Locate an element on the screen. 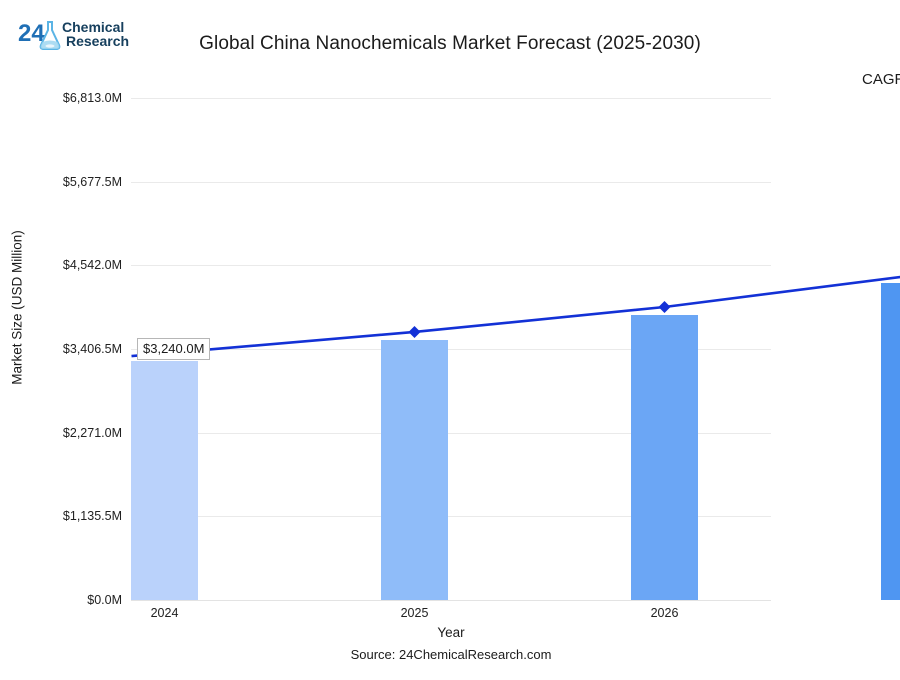 The image size is (900, 680). x-axis-title: Year is located at coordinates (451, 632).